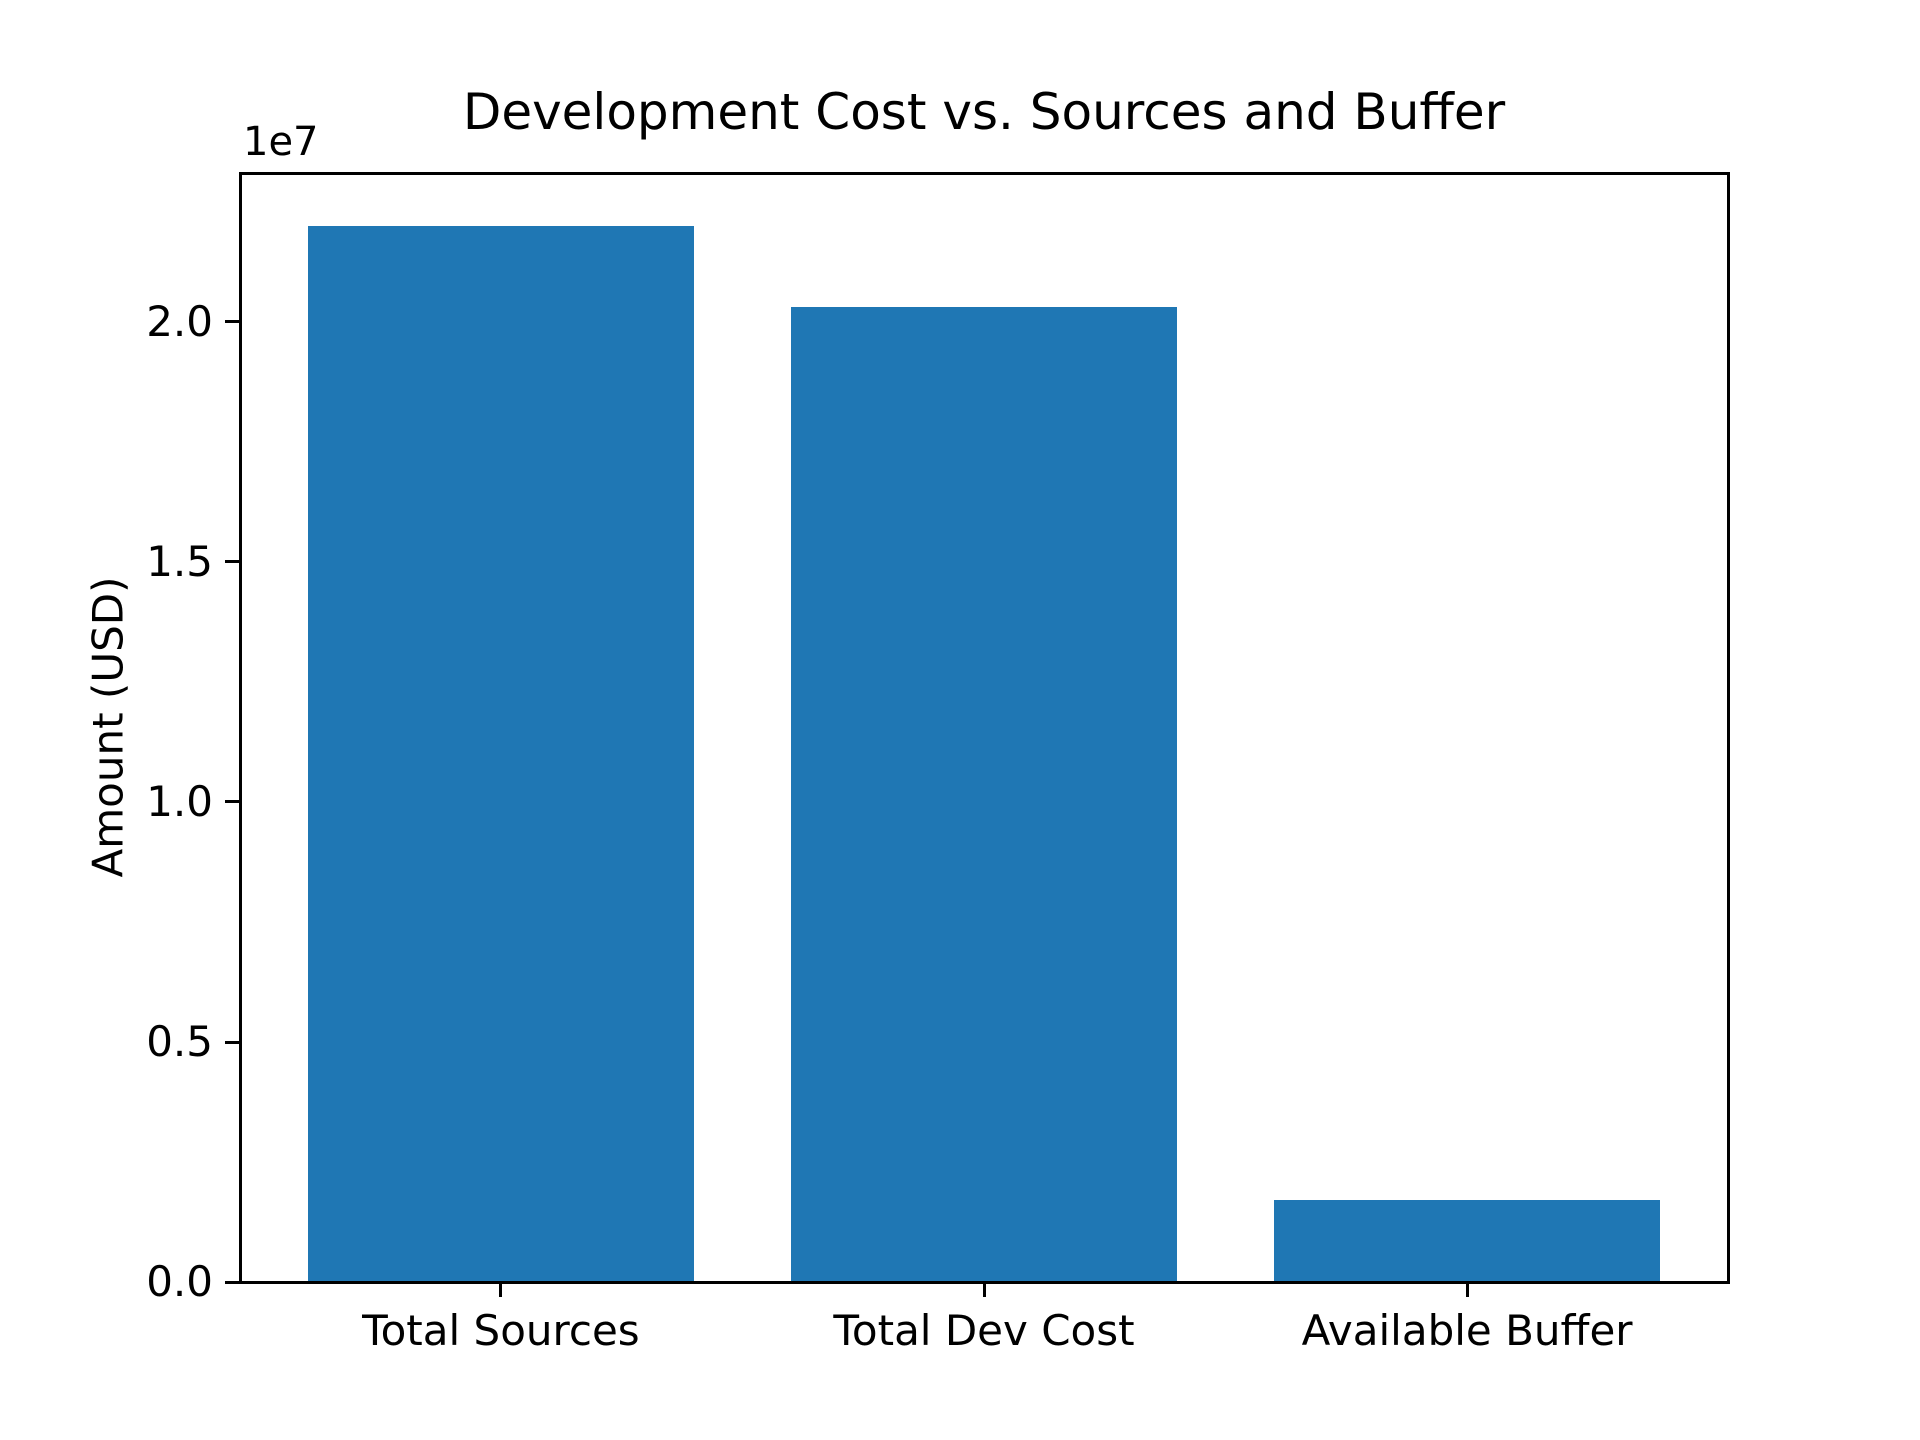  Describe the element at coordinates (1467, 1241) in the screenshot. I see `bar-available-buffer` at that location.